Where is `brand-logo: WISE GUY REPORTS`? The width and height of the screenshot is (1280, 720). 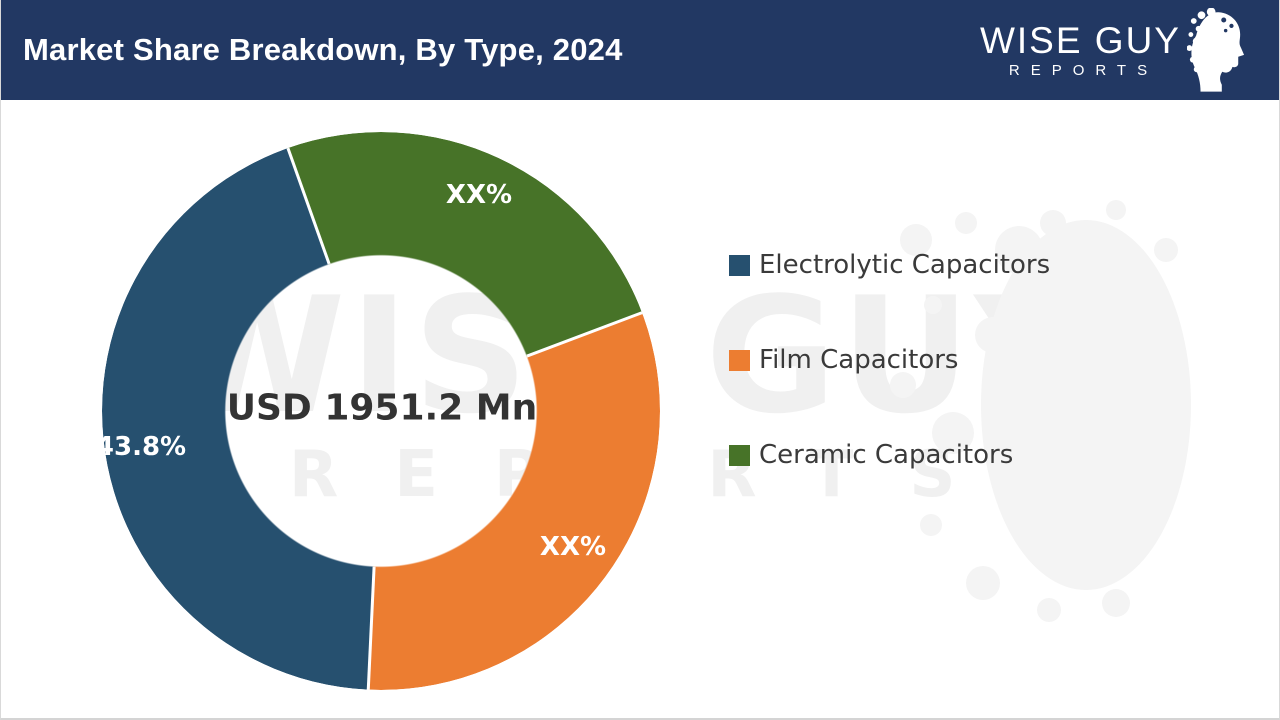
brand-logo: WISE GUY REPORTS is located at coordinates (1112, 50).